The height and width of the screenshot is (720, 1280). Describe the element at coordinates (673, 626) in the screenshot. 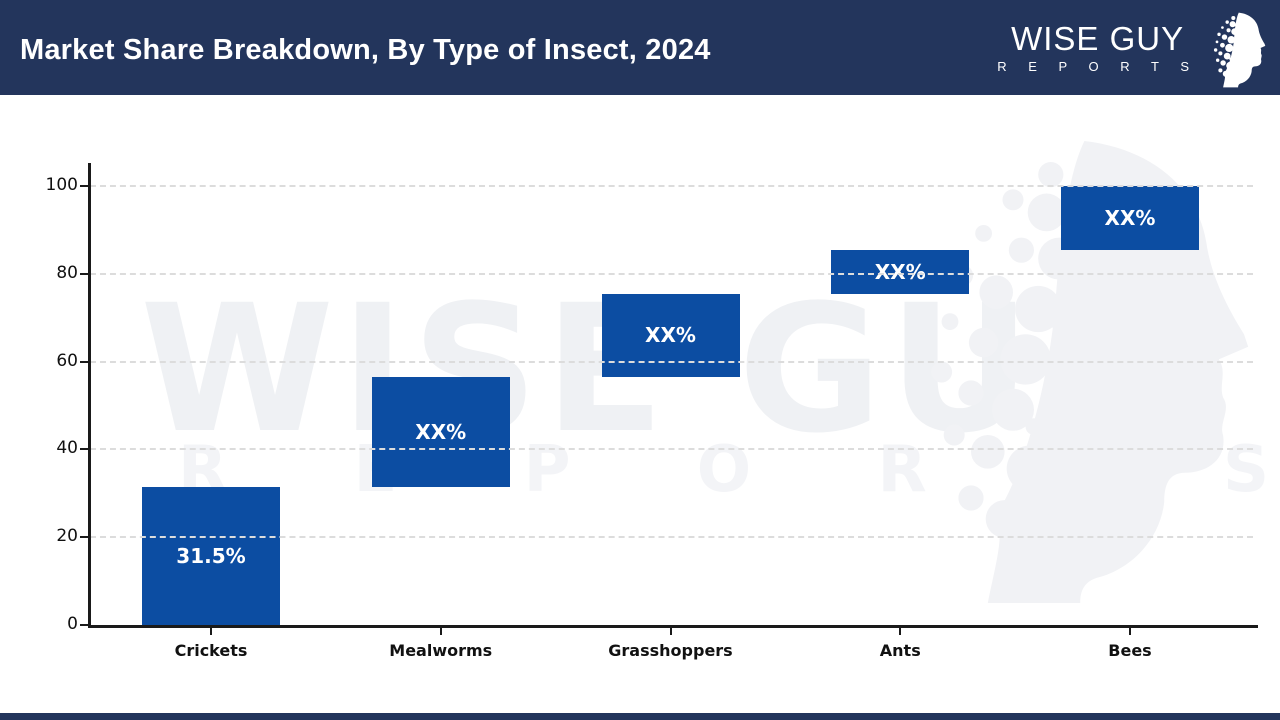

I see `x-axis-line` at that location.